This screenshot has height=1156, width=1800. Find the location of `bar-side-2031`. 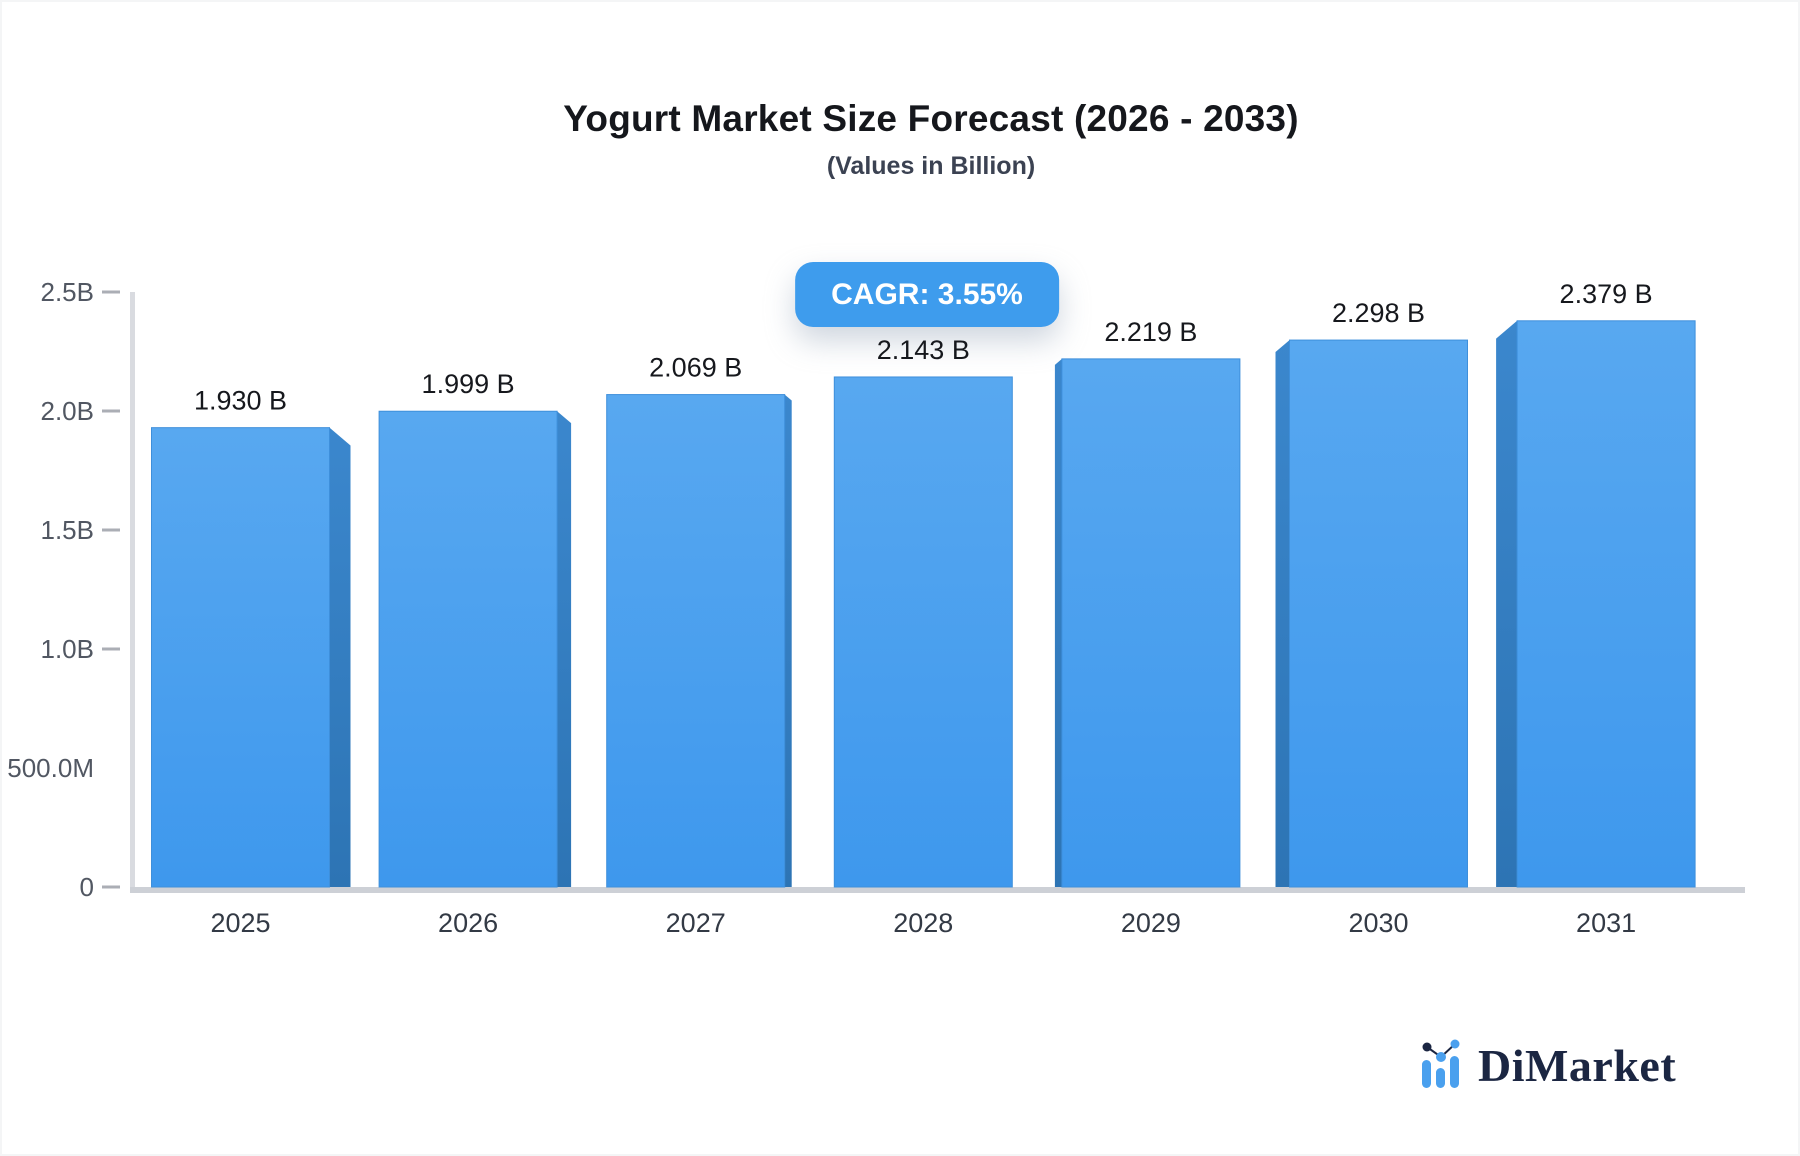

bar-side-2031 is located at coordinates (1507, 604).